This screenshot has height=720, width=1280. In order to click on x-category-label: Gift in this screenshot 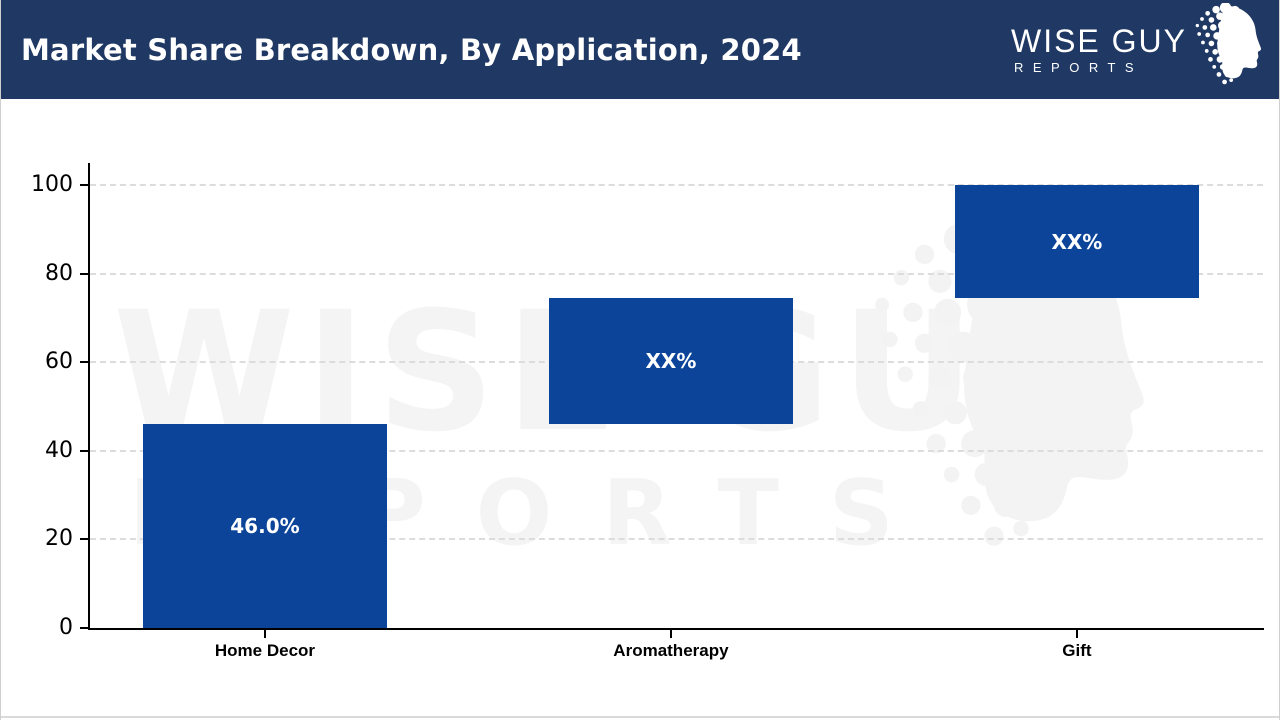, I will do `click(1077, 650)`.